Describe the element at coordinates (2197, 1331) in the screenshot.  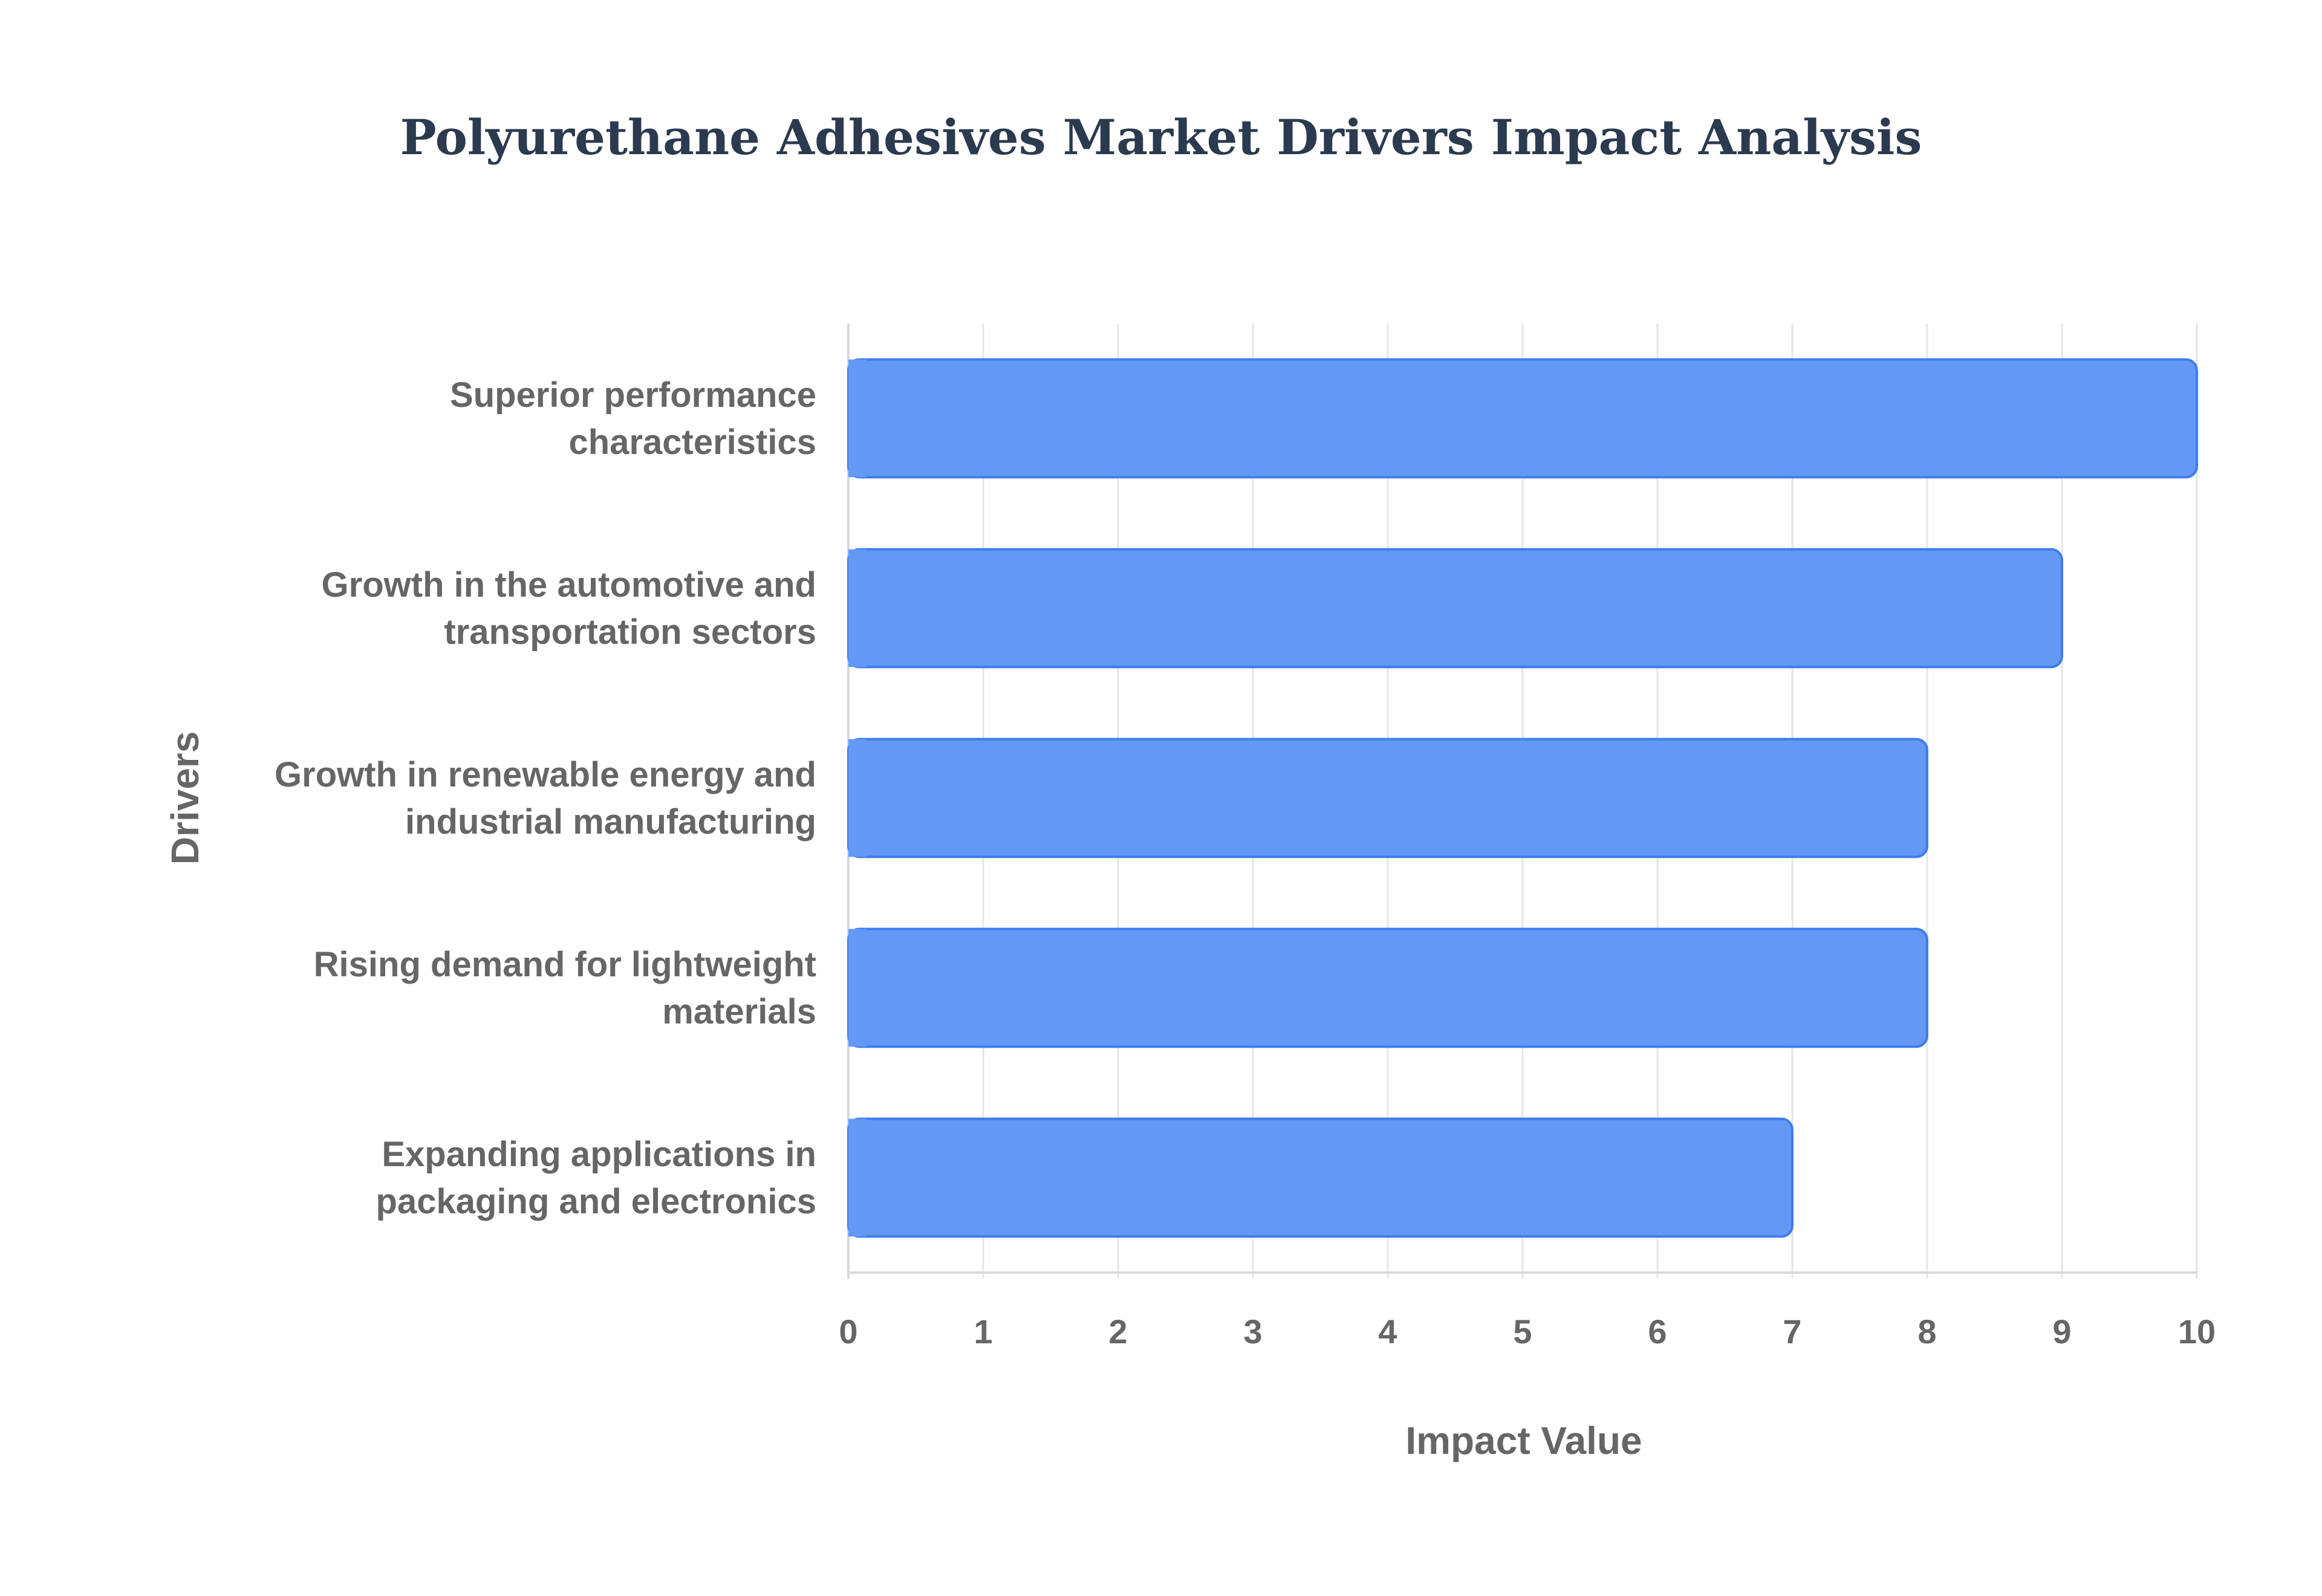
I see `x-tick-label: 10` at that location.